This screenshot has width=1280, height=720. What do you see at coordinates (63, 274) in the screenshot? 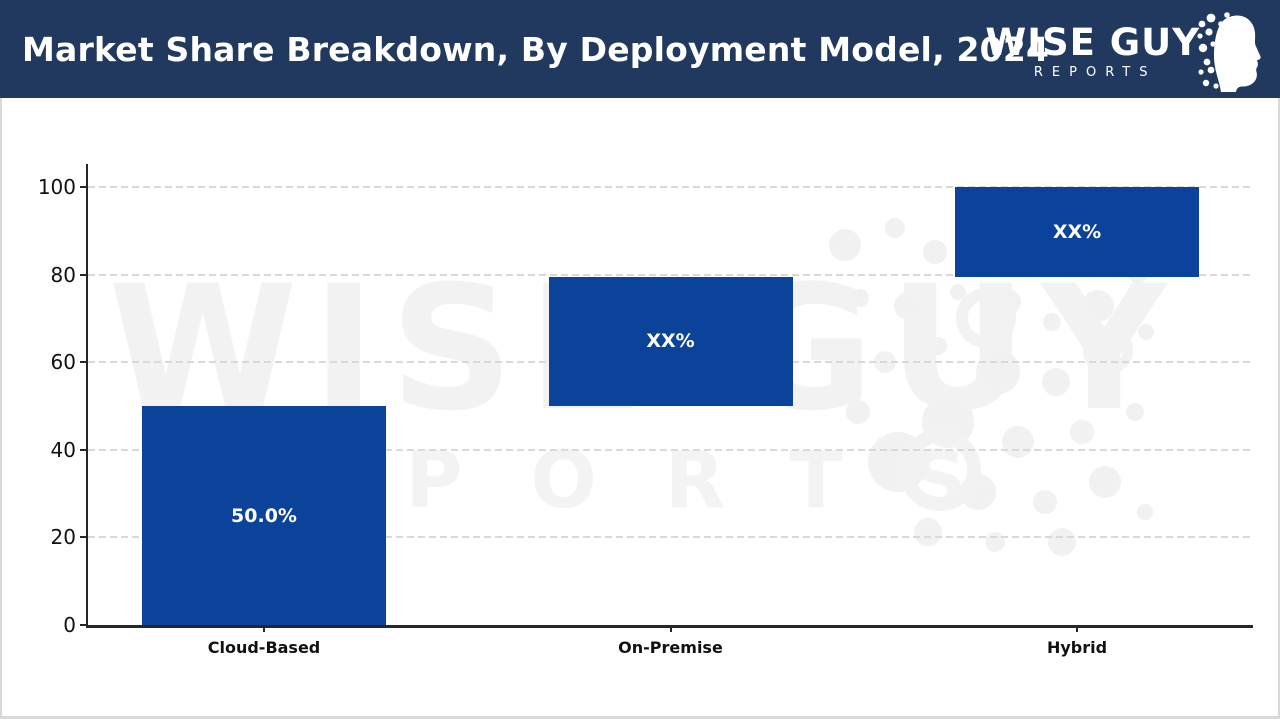
I see `y-tick-label: 80` at bounding box center [63, 274].